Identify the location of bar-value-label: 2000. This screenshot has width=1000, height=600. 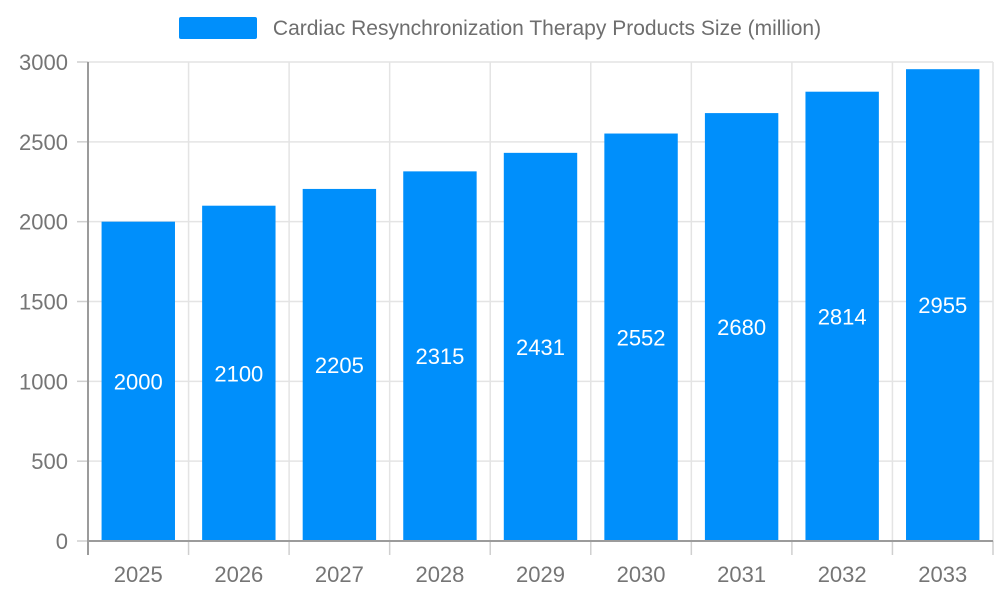
(138, 381).